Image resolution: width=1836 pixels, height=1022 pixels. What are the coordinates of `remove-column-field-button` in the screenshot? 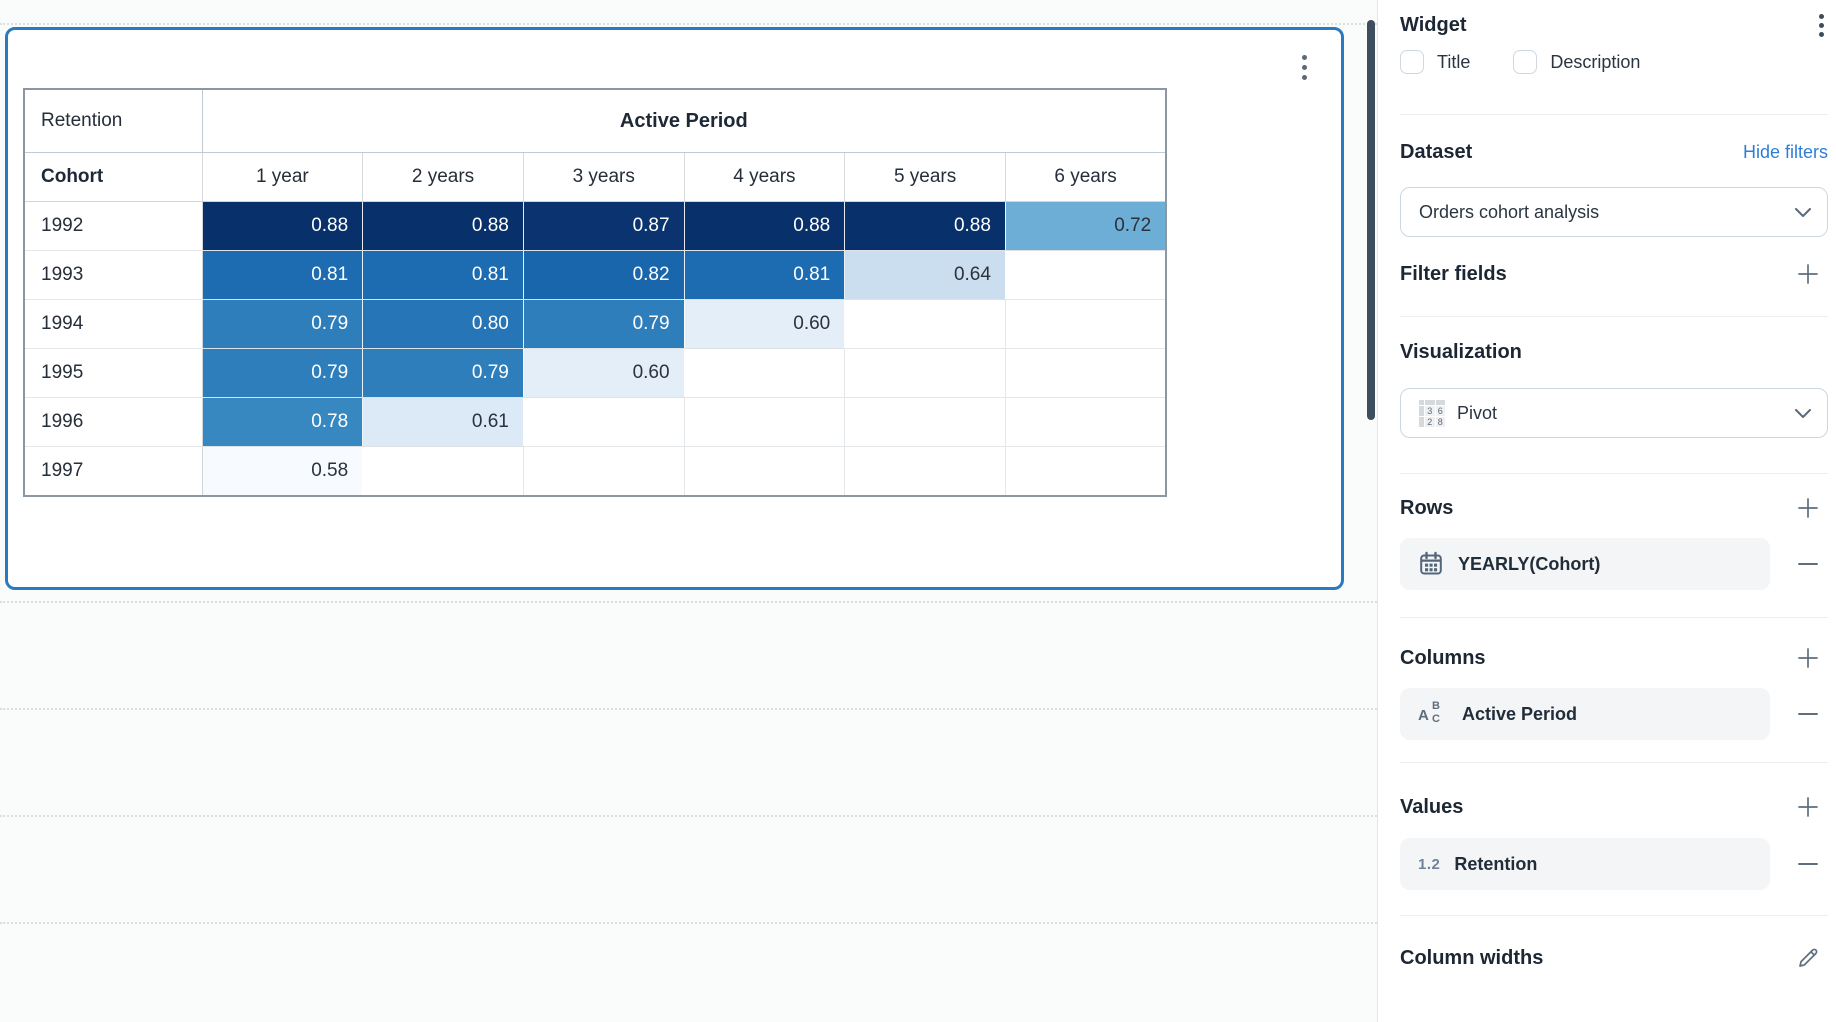 It's located at (1808, 714).